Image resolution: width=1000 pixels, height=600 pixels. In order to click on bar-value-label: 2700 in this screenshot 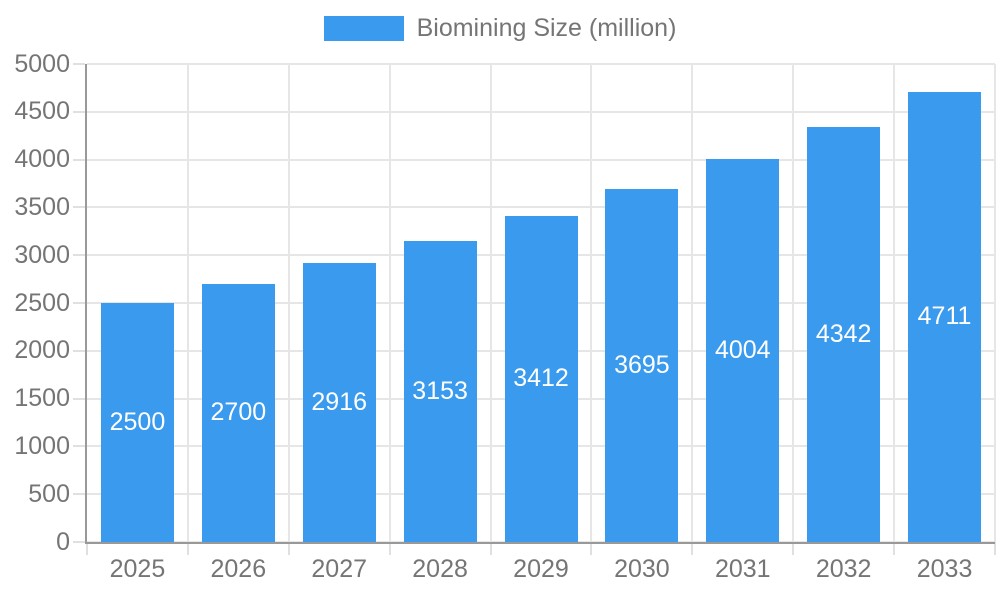, I will do `click(238, 412)`.